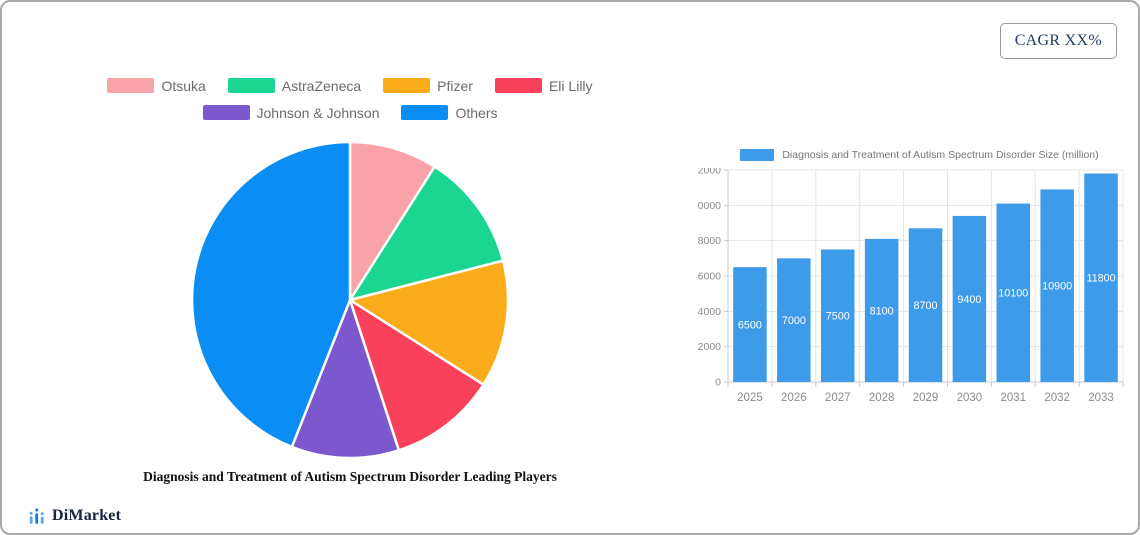 Image resolution: width=1140 pixels, height=535 pixels. Describe the element at coordinates (449, 112) in the screenshot. I see `legend-item-others: Others` at that location.